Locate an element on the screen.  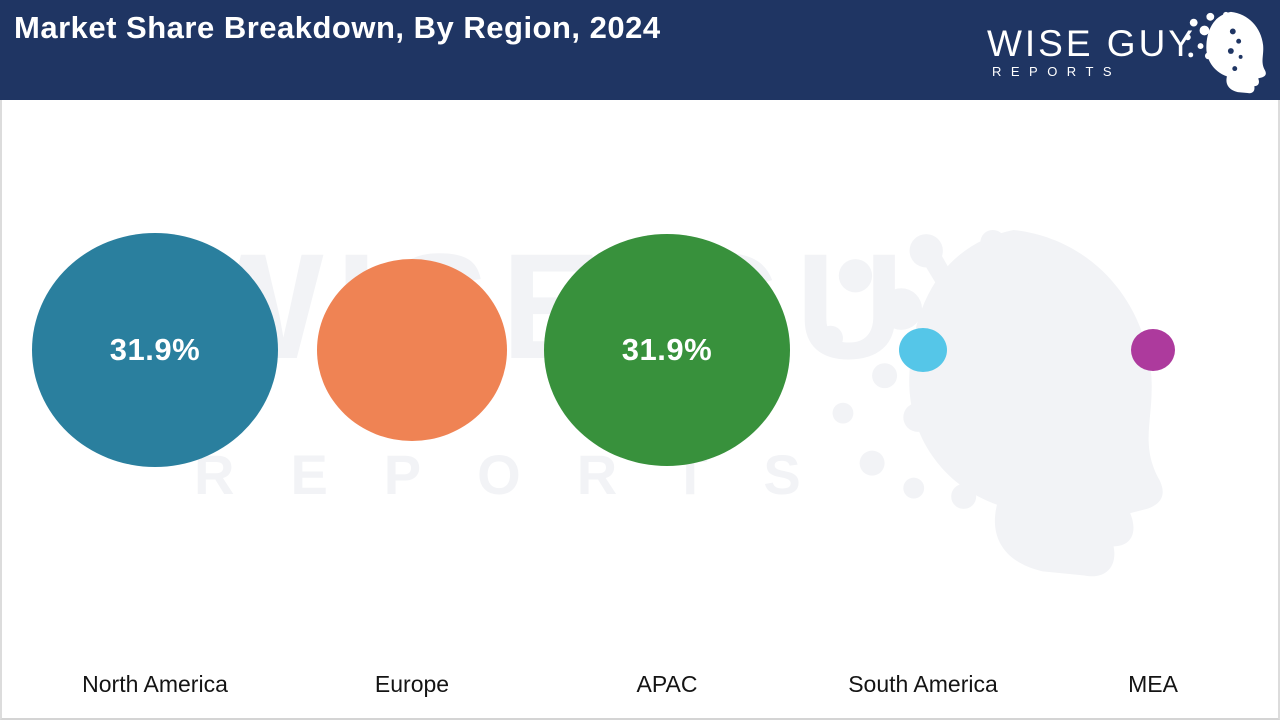
bubble-value-apac: 31.9% is located at coordinates (667, 349).